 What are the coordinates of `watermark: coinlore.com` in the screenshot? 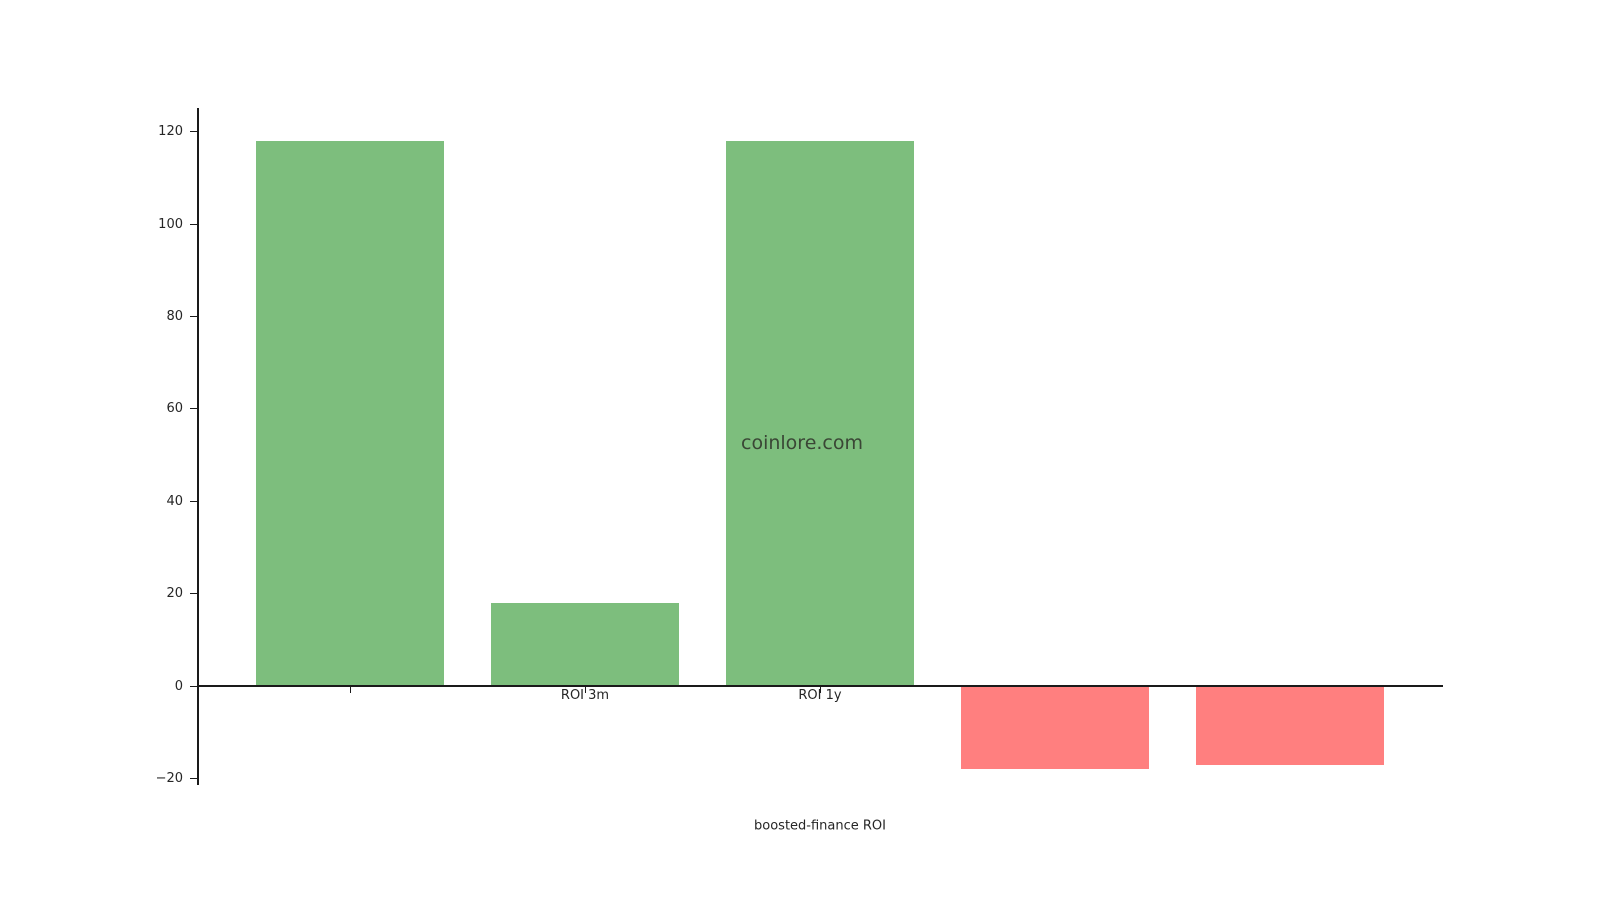 It's located at (802, 443).